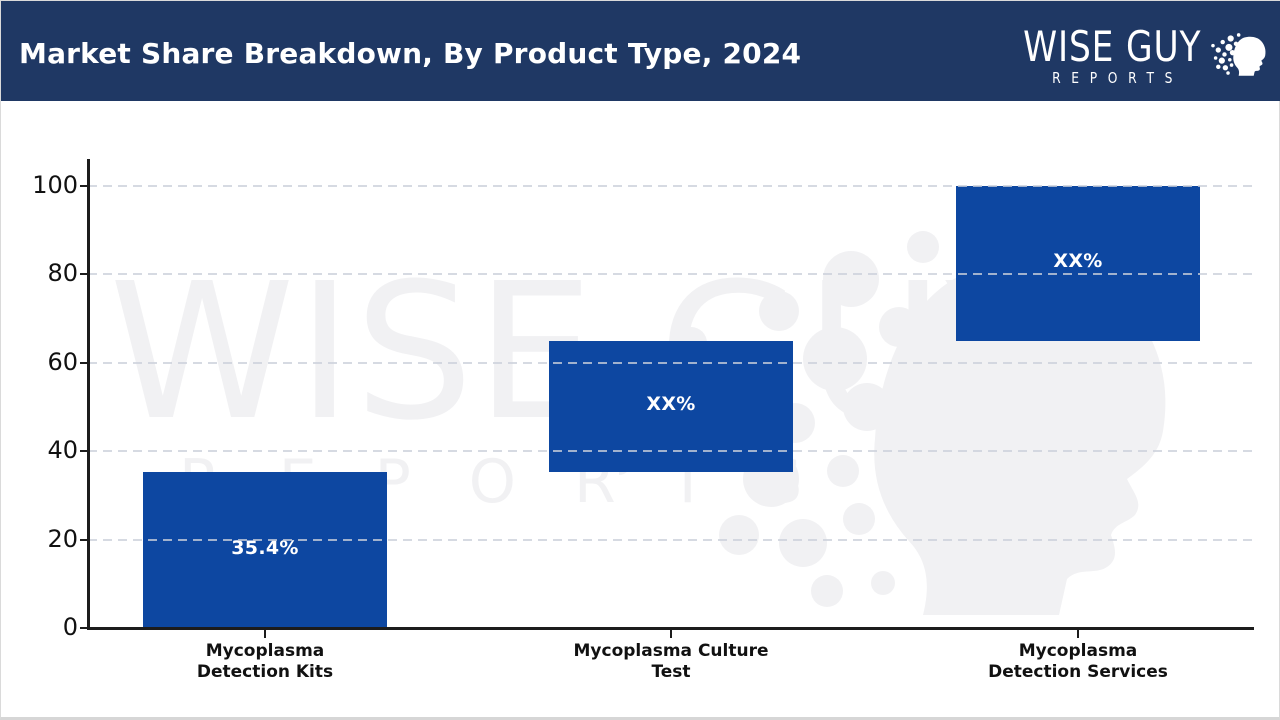 The height and width of the screenshot is (720, 1280). Describe the element at coordinates (265, 672) in the screenshot. I see `x-axis-label-line: Detection Kits` at that location.